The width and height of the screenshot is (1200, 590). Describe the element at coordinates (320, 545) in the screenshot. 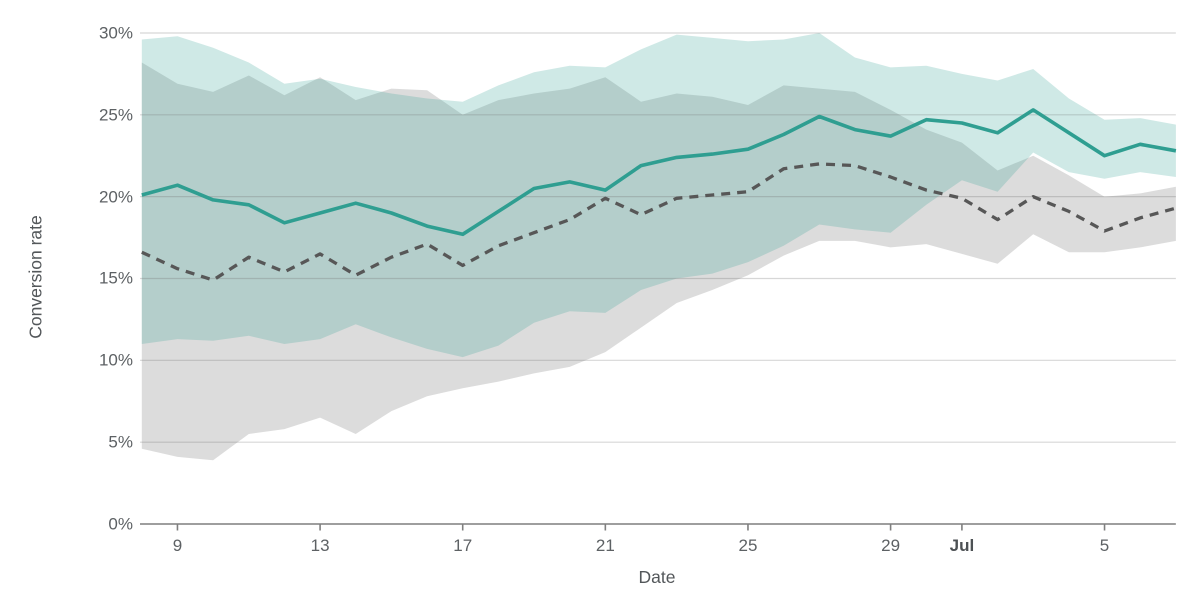

I see `x-tick-label-13: 13` at that location.